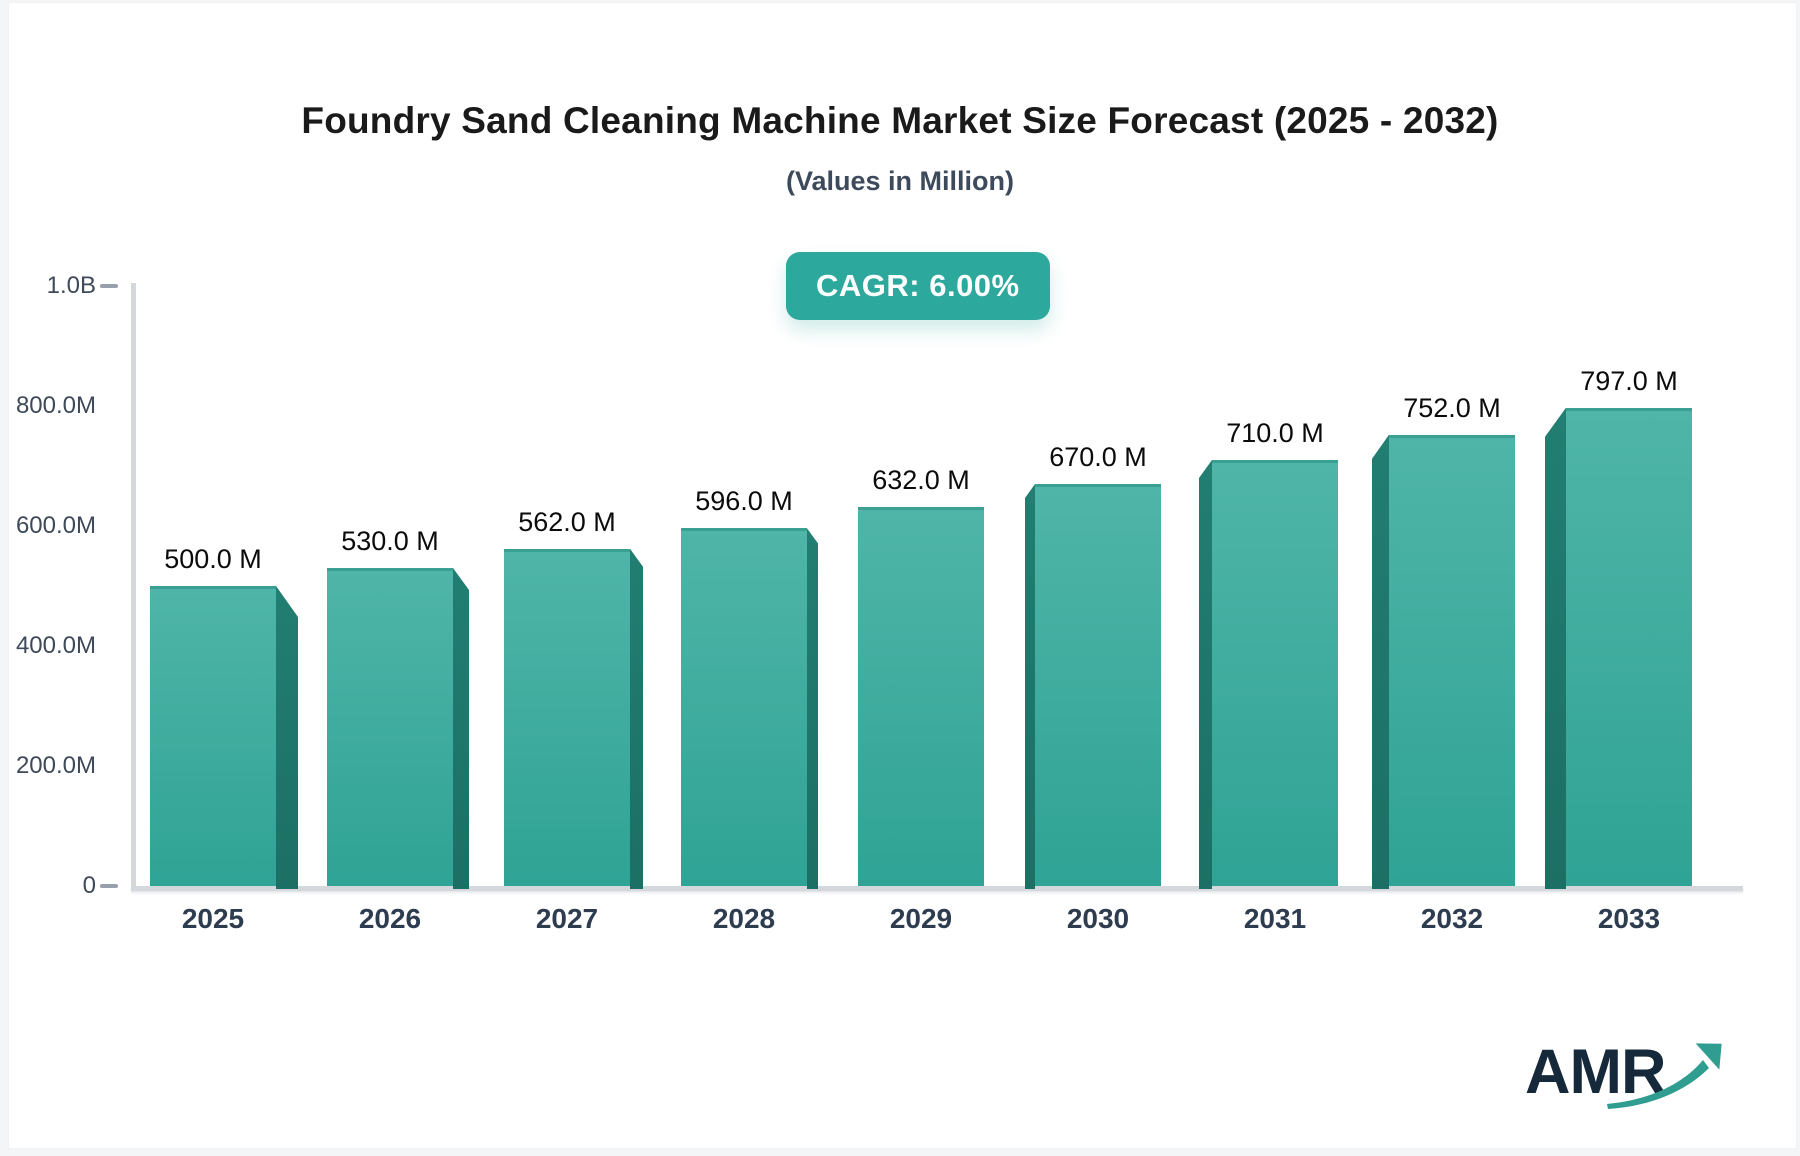  Describe the element at coordinates (1030, 686) in the screenshot. I see `bar-side-2030` at that location.